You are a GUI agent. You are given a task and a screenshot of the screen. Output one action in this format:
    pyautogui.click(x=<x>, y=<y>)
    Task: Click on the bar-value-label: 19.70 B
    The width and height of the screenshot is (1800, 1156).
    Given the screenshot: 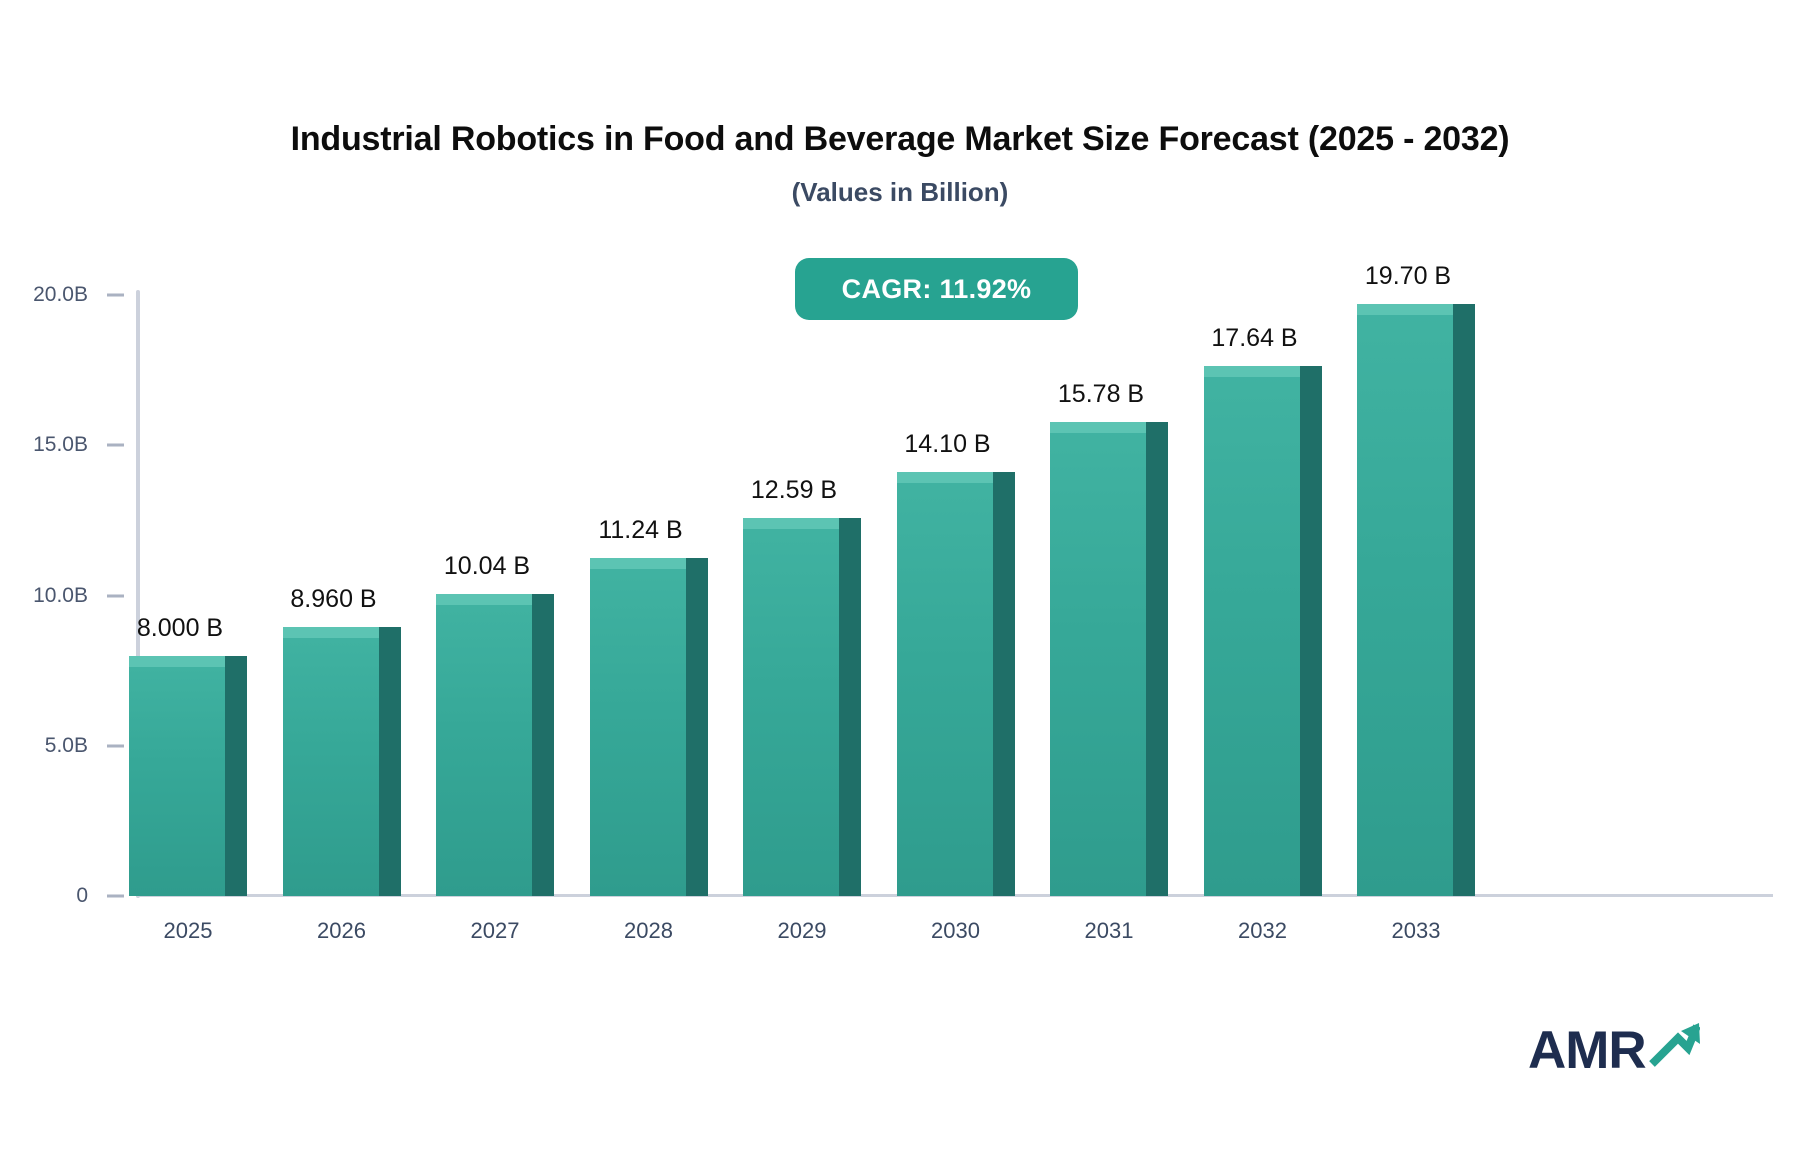 What is the action you would take?
    pyautogui.click(x=1408, y=276)
    